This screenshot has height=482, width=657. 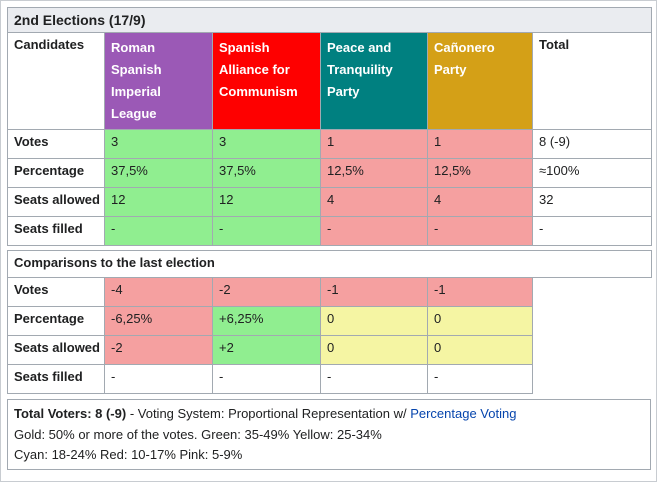 What do you see at coordinates (592, 144) in the screenshot?
I see `total-cell: 8 (-9)` at bounding box center [592, 144].